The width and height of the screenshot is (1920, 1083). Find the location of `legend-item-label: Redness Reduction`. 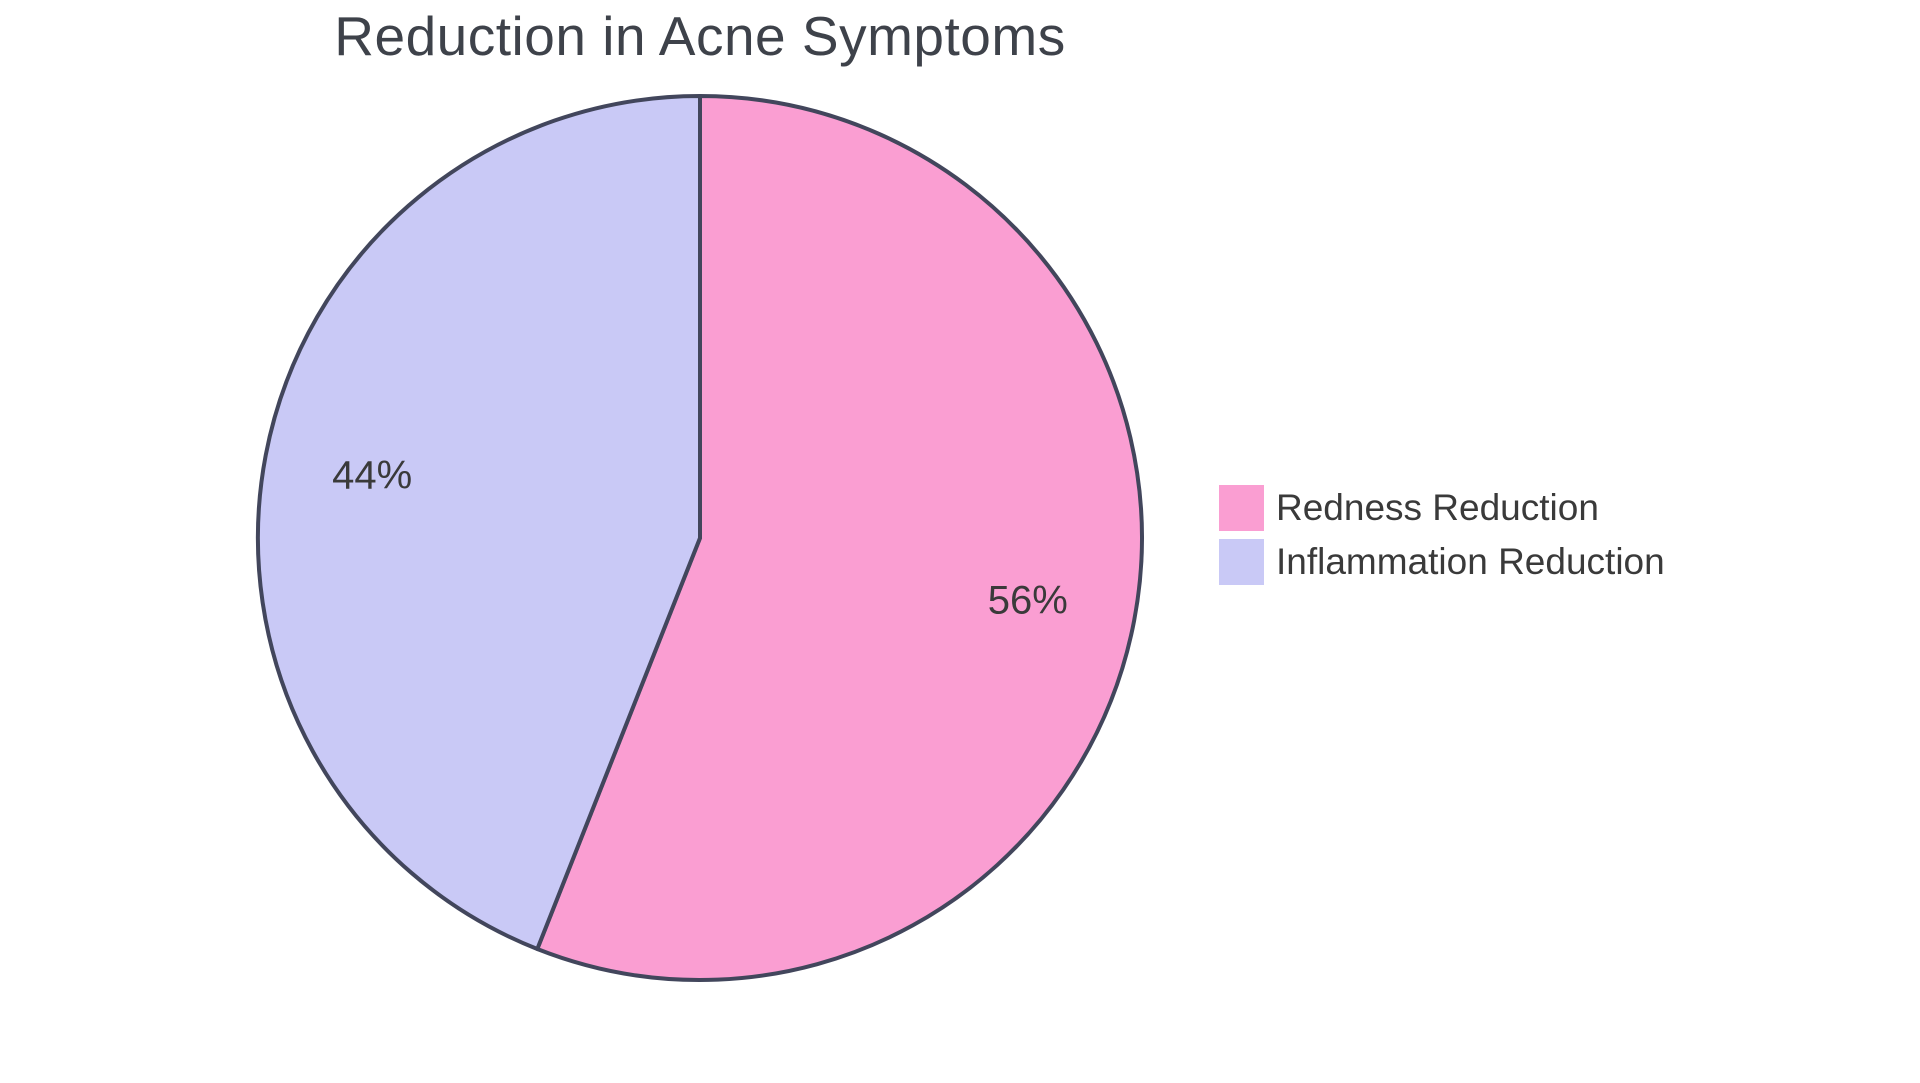

legend-item-label: Redness Reduction is located at coordinates (1437, 507).